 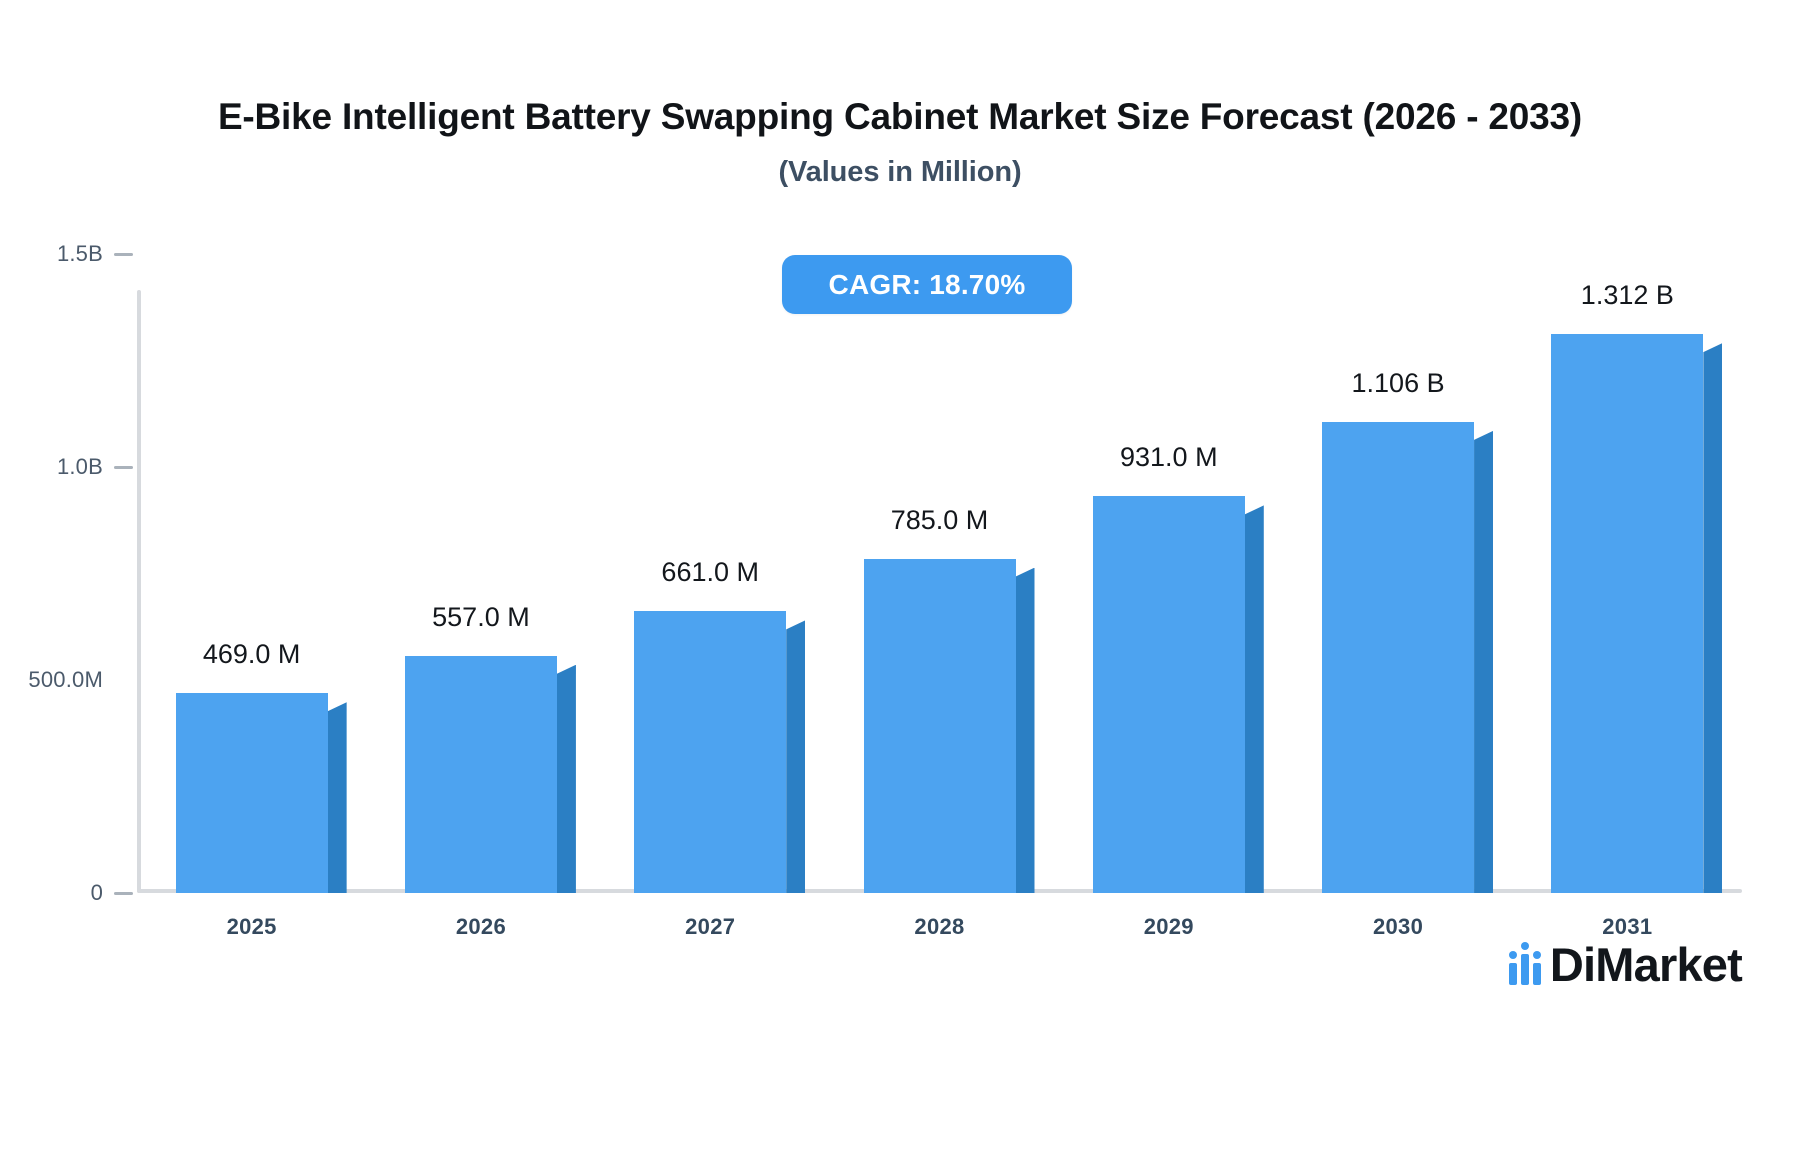 I want to click on bar-value-label: 785.0 M, so click(x=939, y=519).